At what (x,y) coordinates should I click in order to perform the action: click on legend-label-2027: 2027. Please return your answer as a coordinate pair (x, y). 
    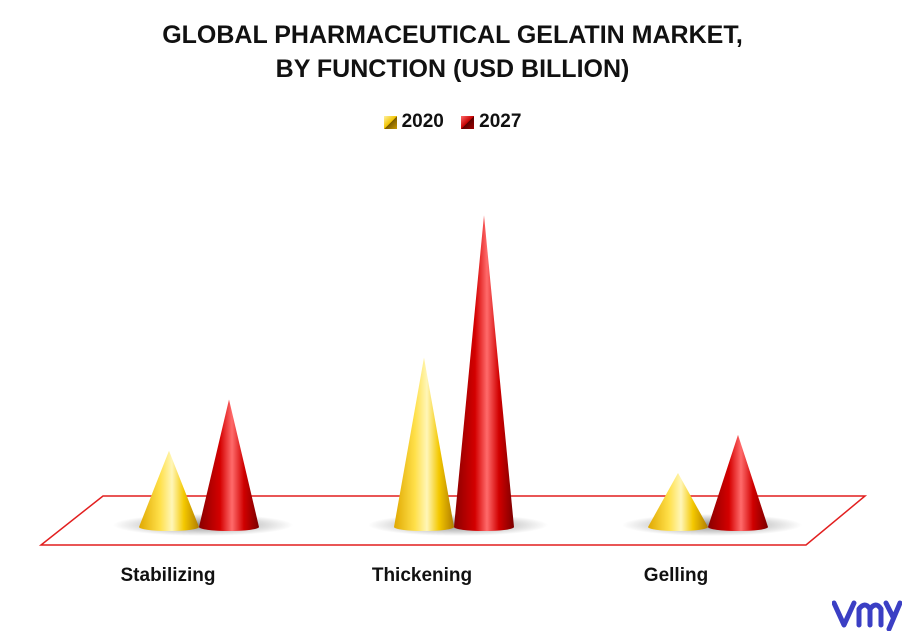
    Looking at the image, I should click on (500, 121).